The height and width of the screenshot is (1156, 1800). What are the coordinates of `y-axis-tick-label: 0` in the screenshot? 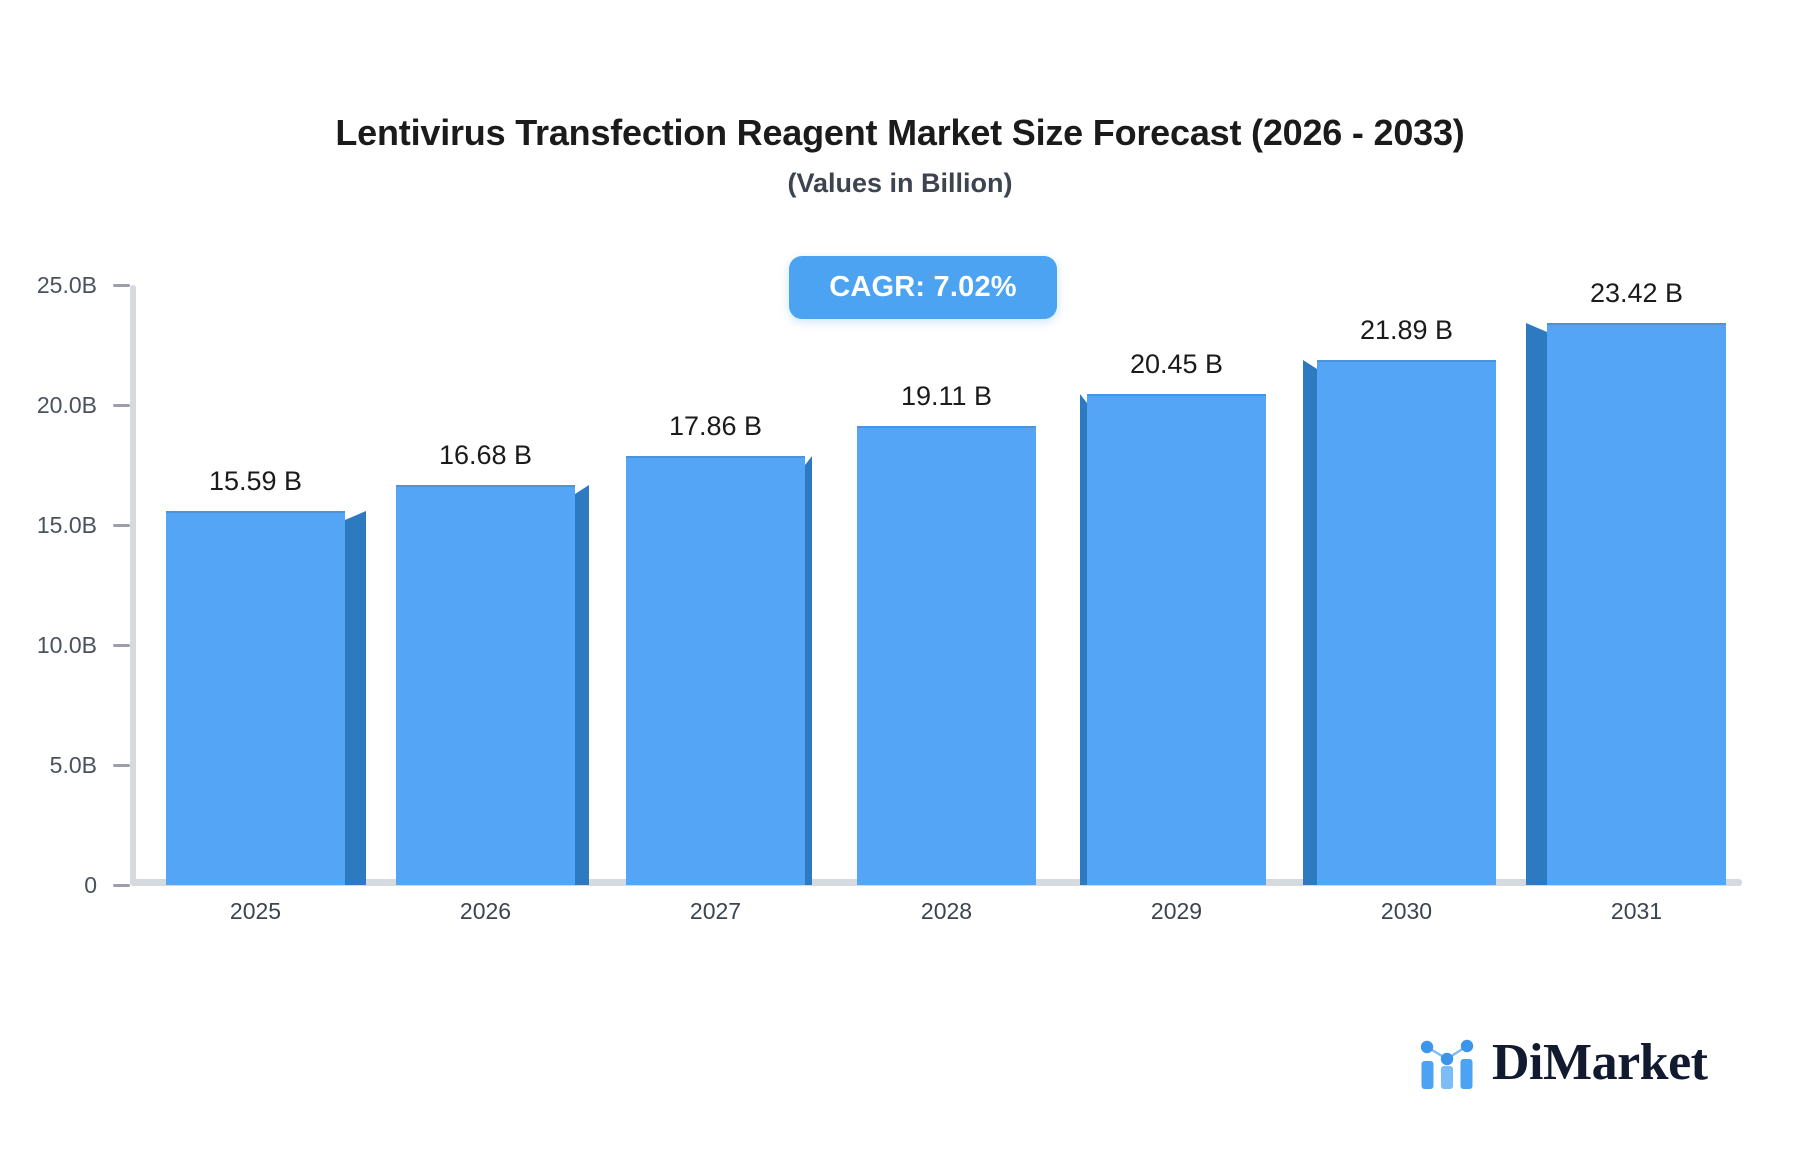 It's located at (90, 884).